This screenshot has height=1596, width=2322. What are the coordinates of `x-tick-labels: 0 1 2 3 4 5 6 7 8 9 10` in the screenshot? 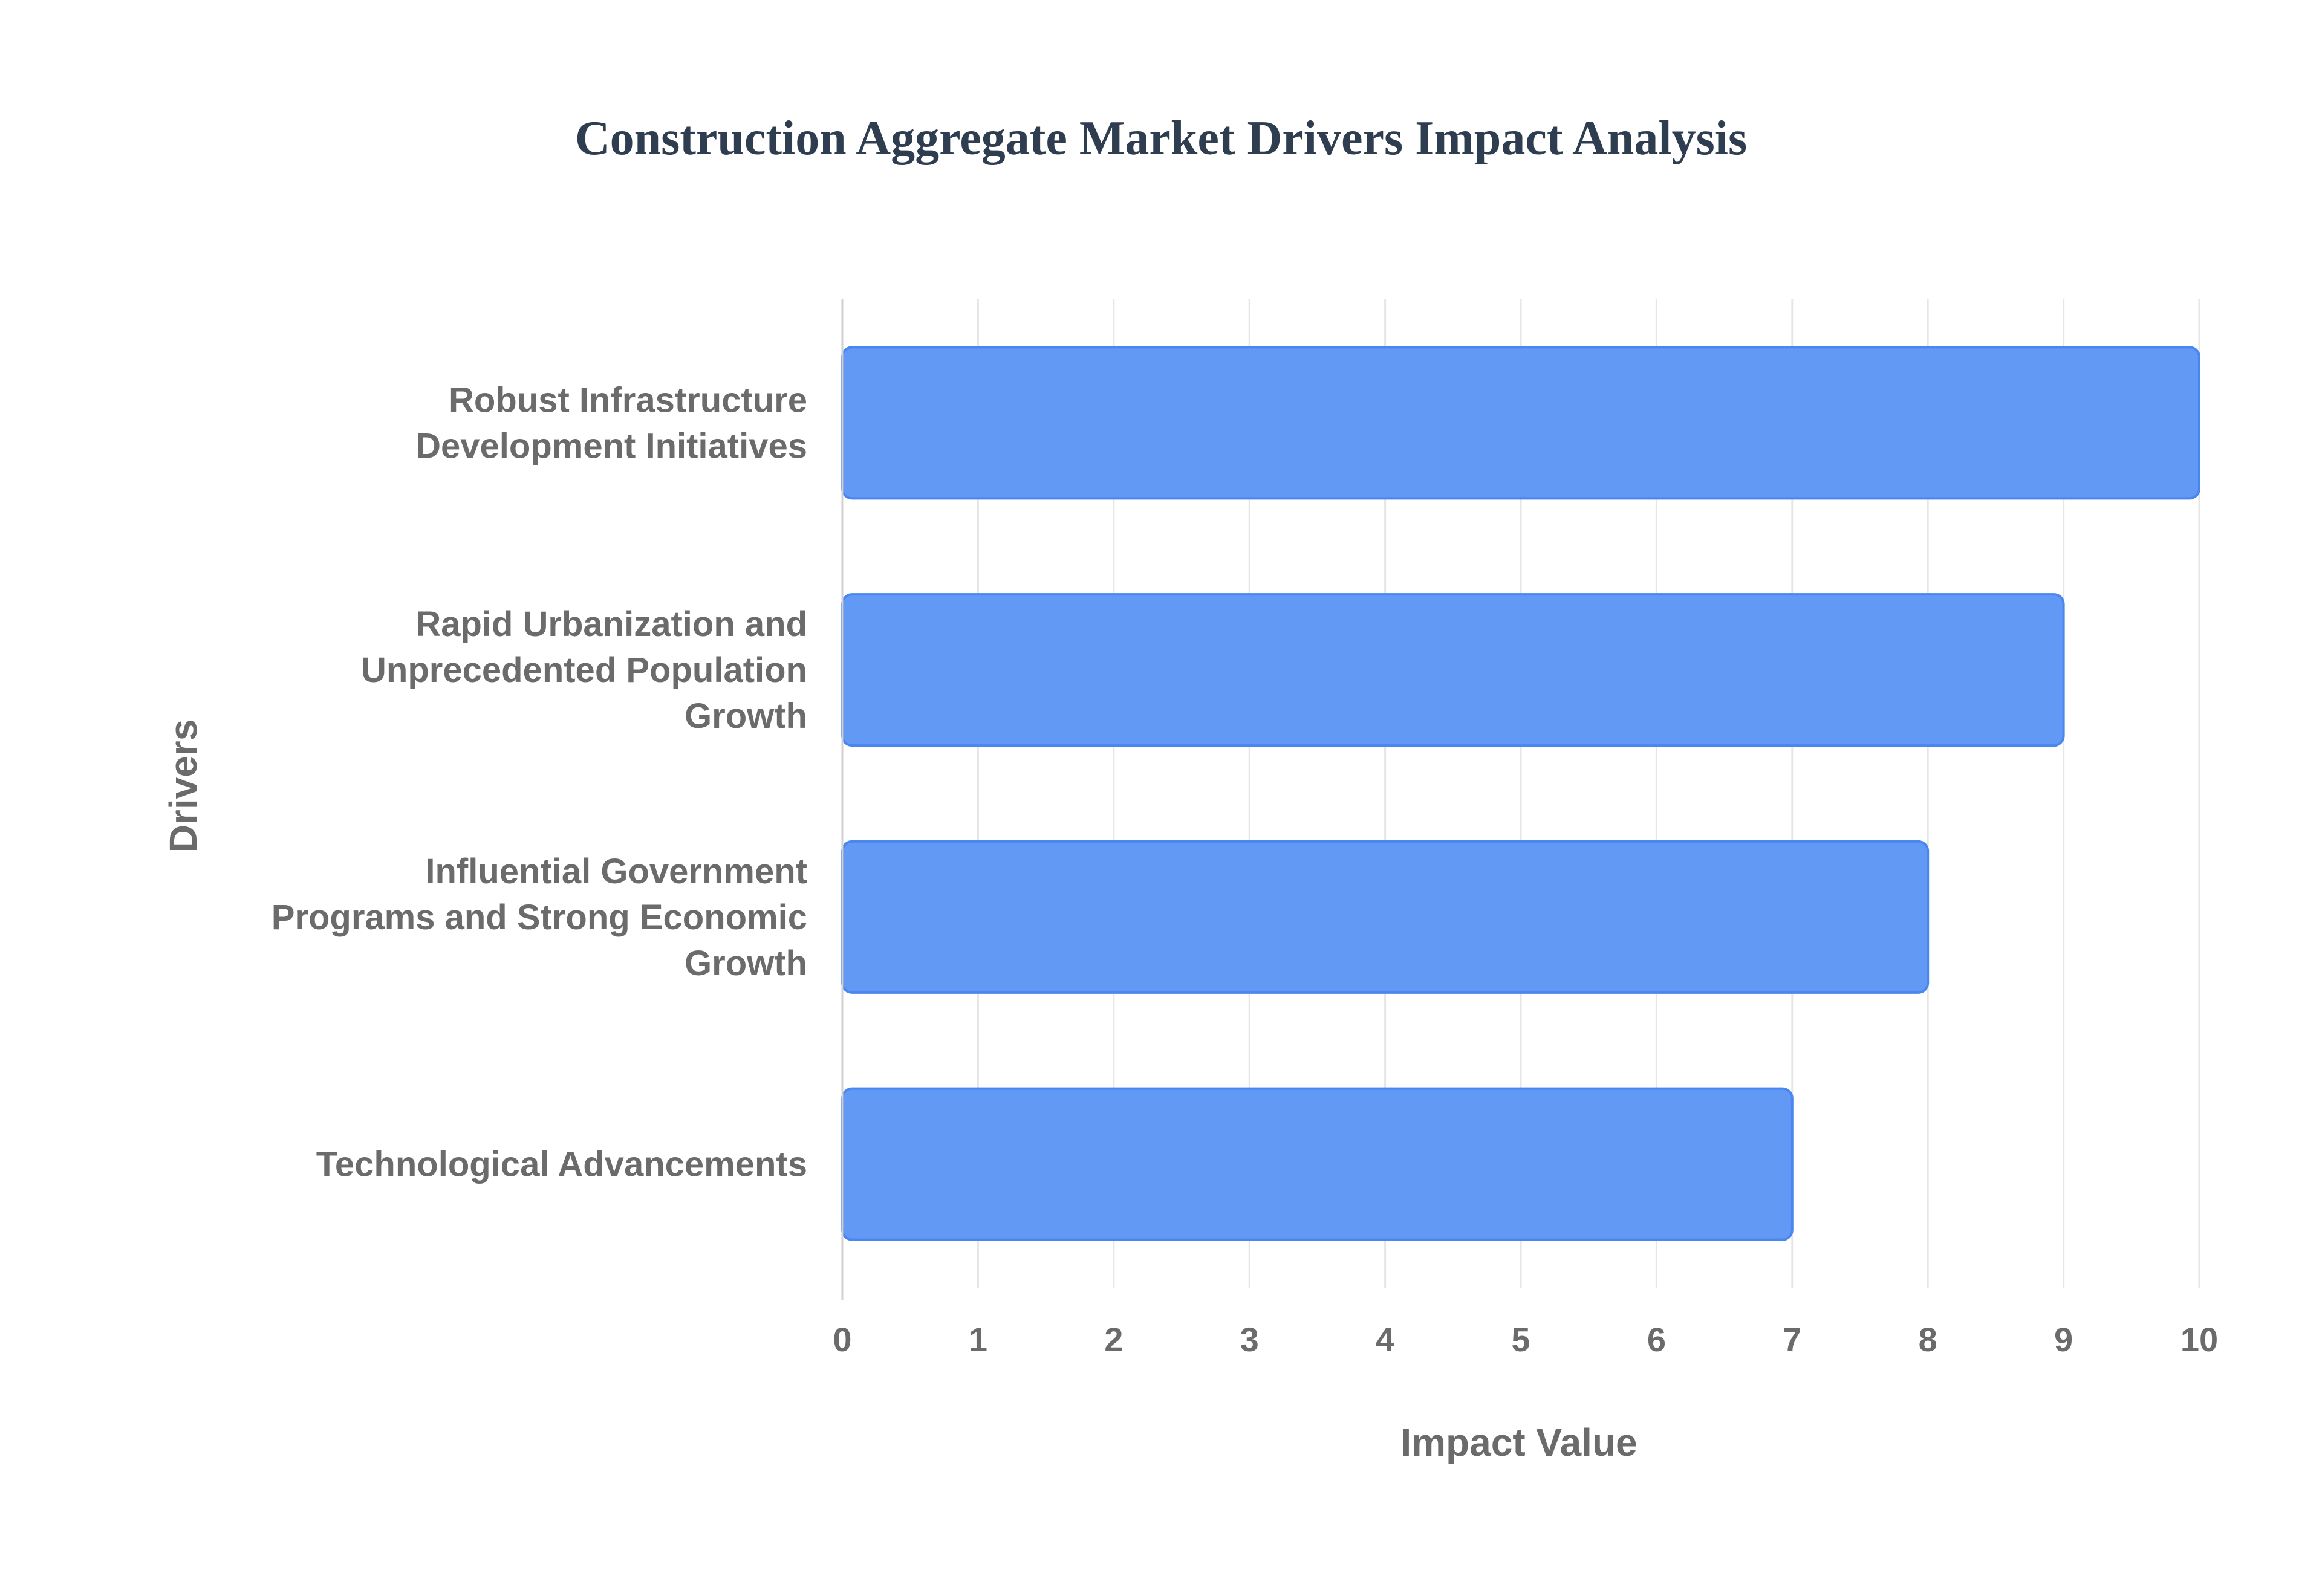 It's located at (1525, 1339).